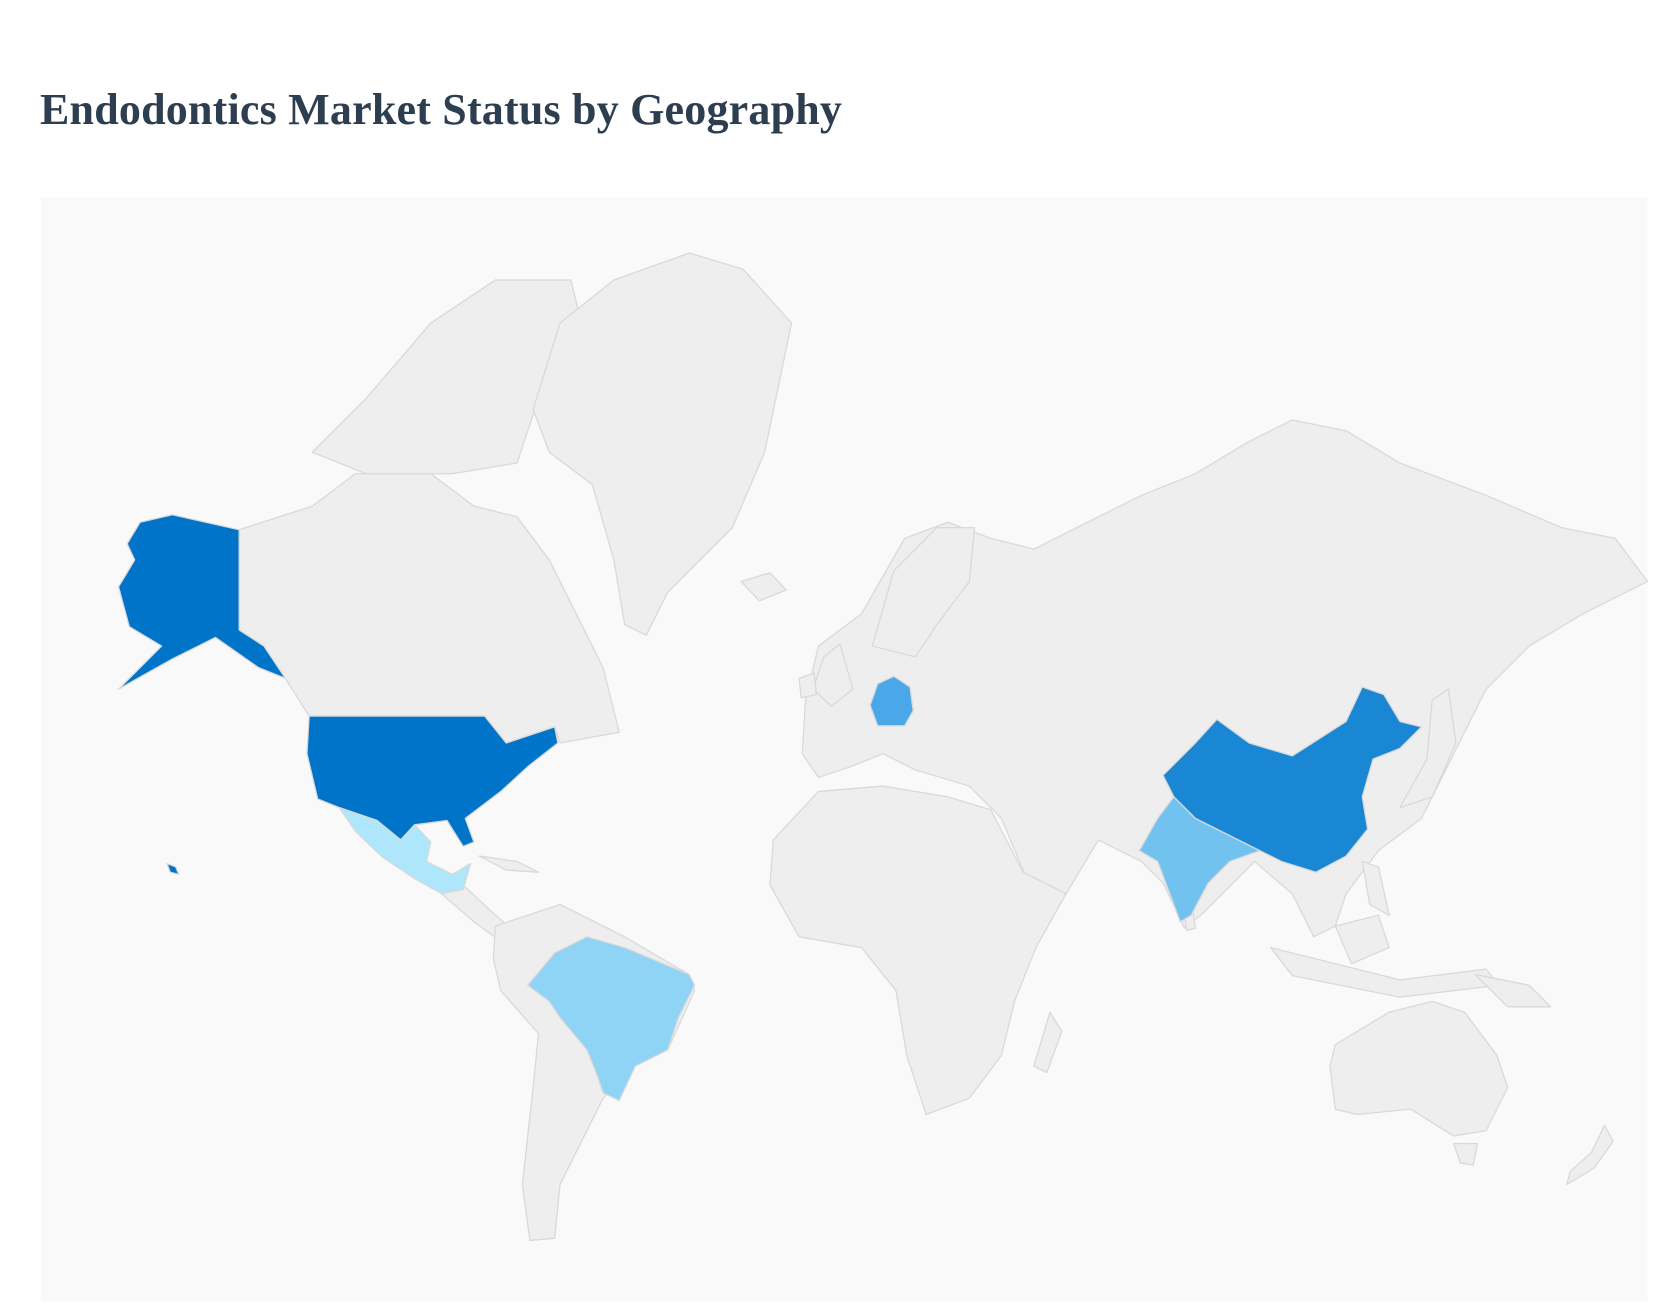 The height and width of the screenshot is (1304, 1680). I want to click on country-madagascar, so click(1048, 1042).